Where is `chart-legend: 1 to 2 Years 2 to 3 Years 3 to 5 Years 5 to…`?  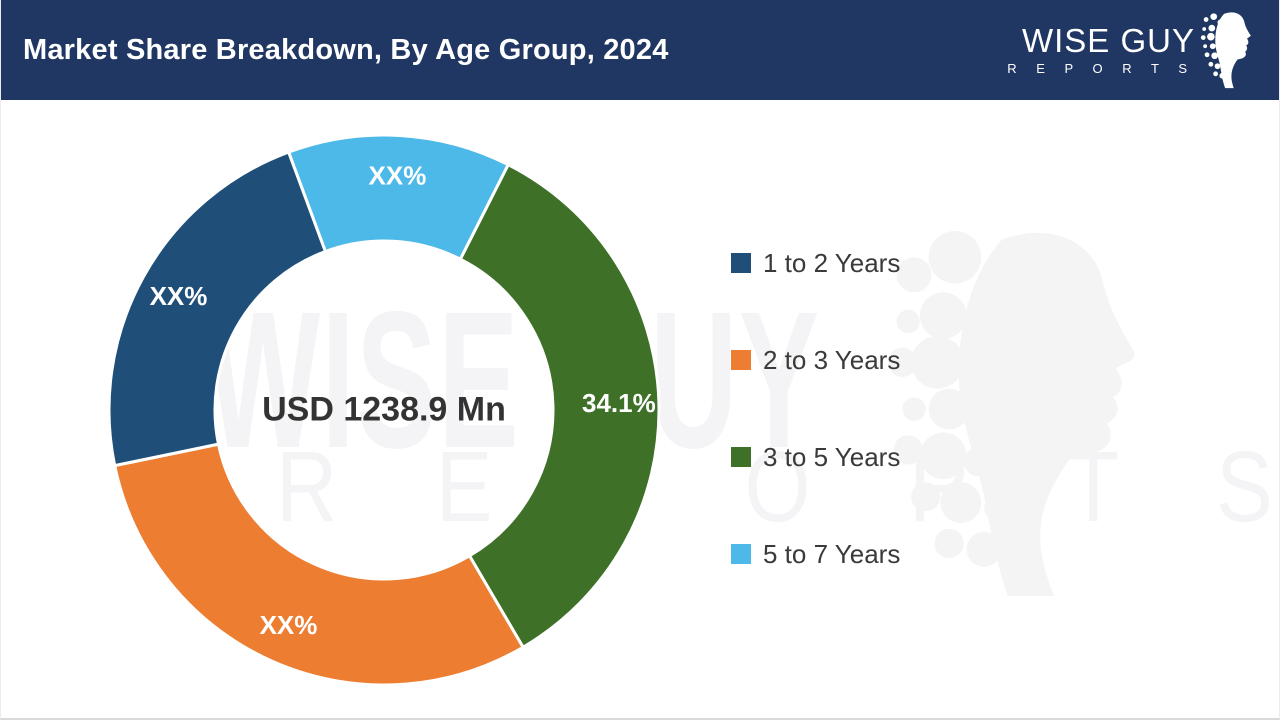 chart-legend: 1 to 2 Years 2 to 3 Years 3 to 5 Years 5 to… is located at coordinates (816, 442).